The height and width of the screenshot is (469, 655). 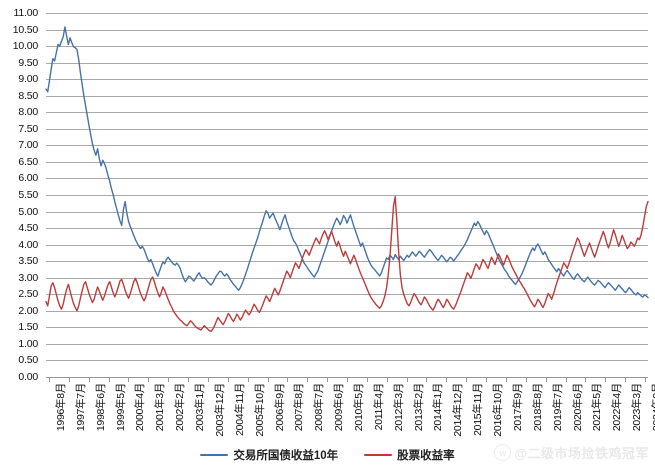 I want to click on y-tick-label: 3.00, so click(x=28, y=277).